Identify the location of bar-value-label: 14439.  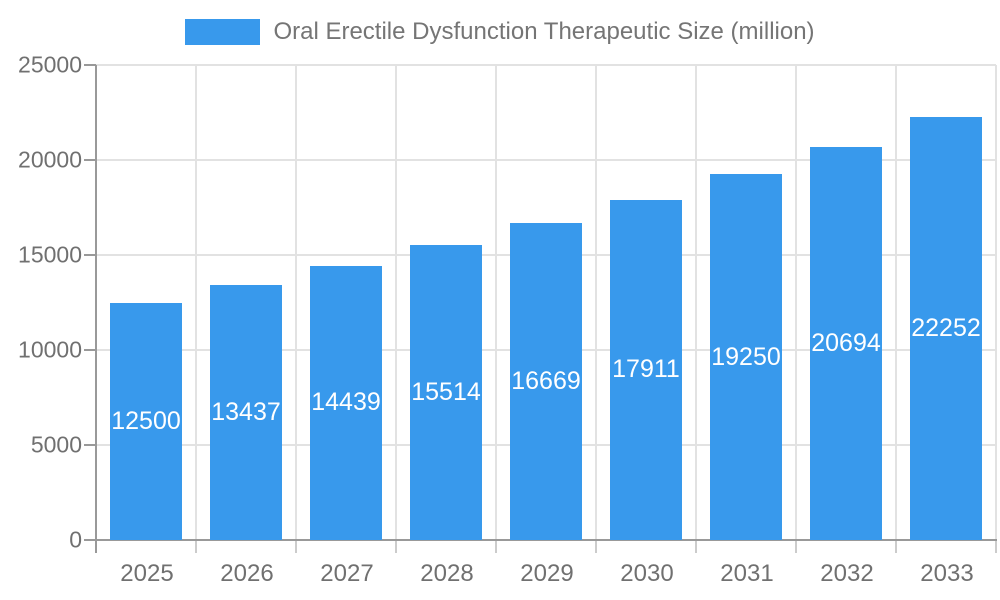
(346, 402).